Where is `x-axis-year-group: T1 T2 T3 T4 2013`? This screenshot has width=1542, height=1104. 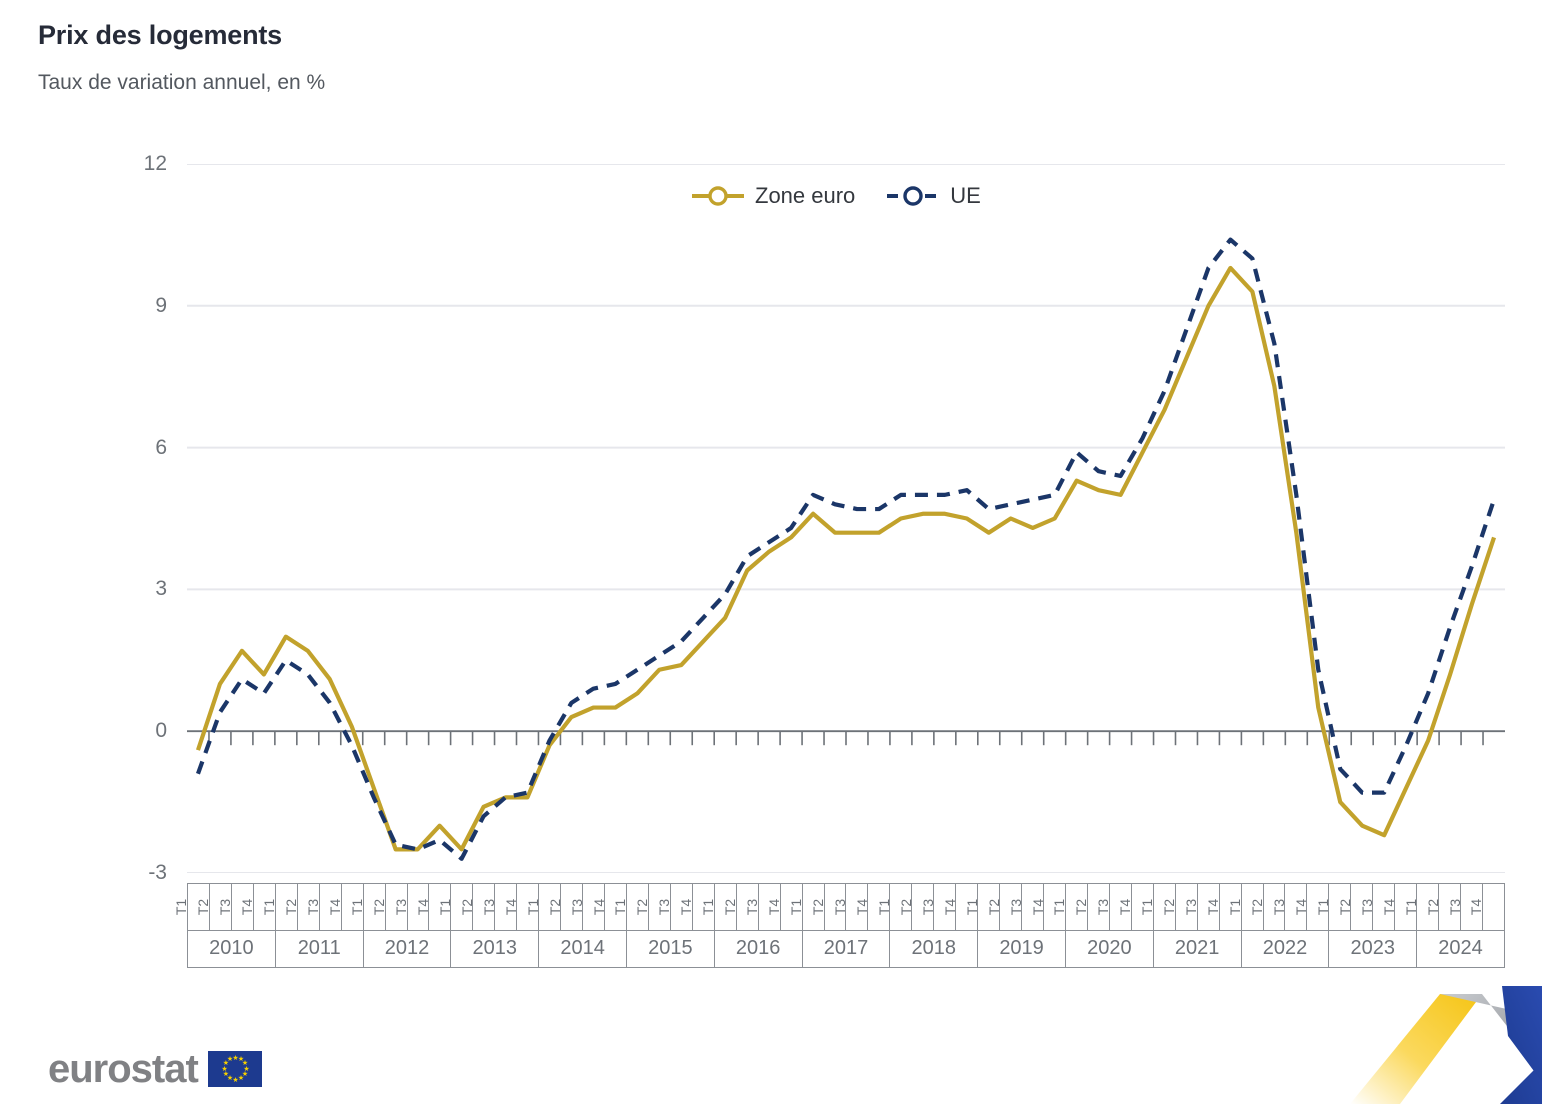
x-axis-year-group: T1 T2 T3 T4 2013 is located at coordinates (488, 925).